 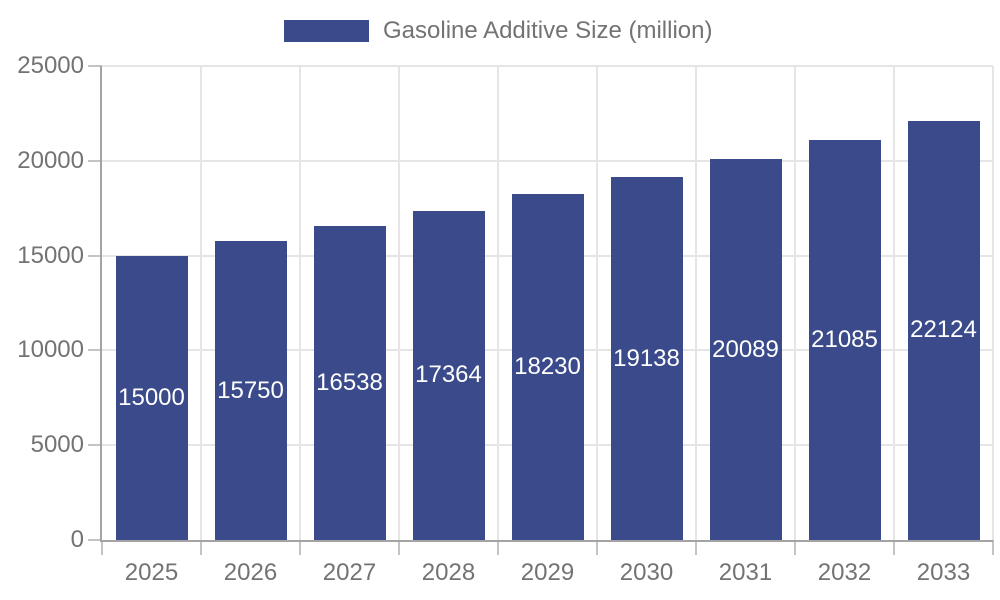 I want to click on x-axis-label: 2031, so click(x=745, y=572).